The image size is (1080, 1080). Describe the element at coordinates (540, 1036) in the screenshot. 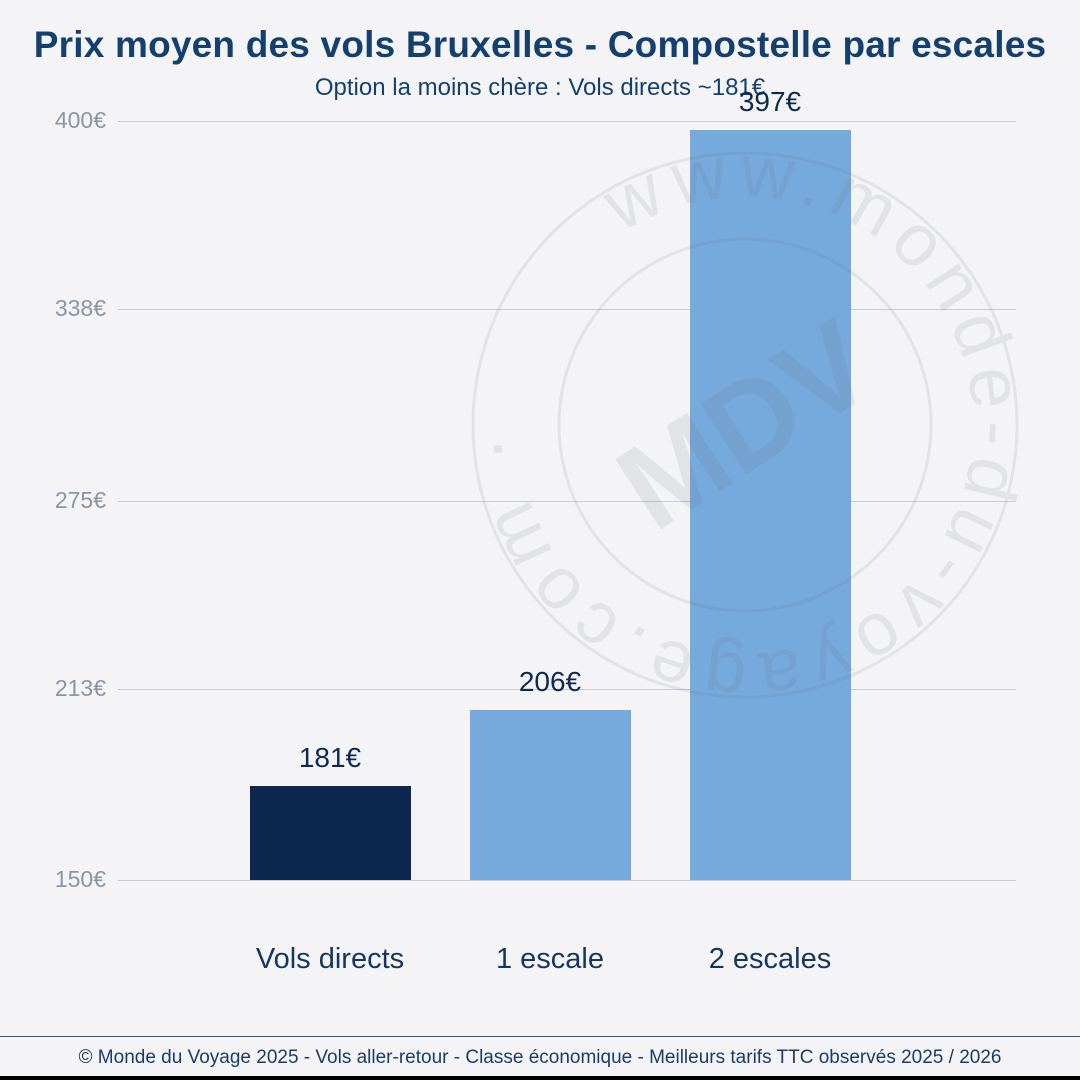

I see `footer-divider` at that location.